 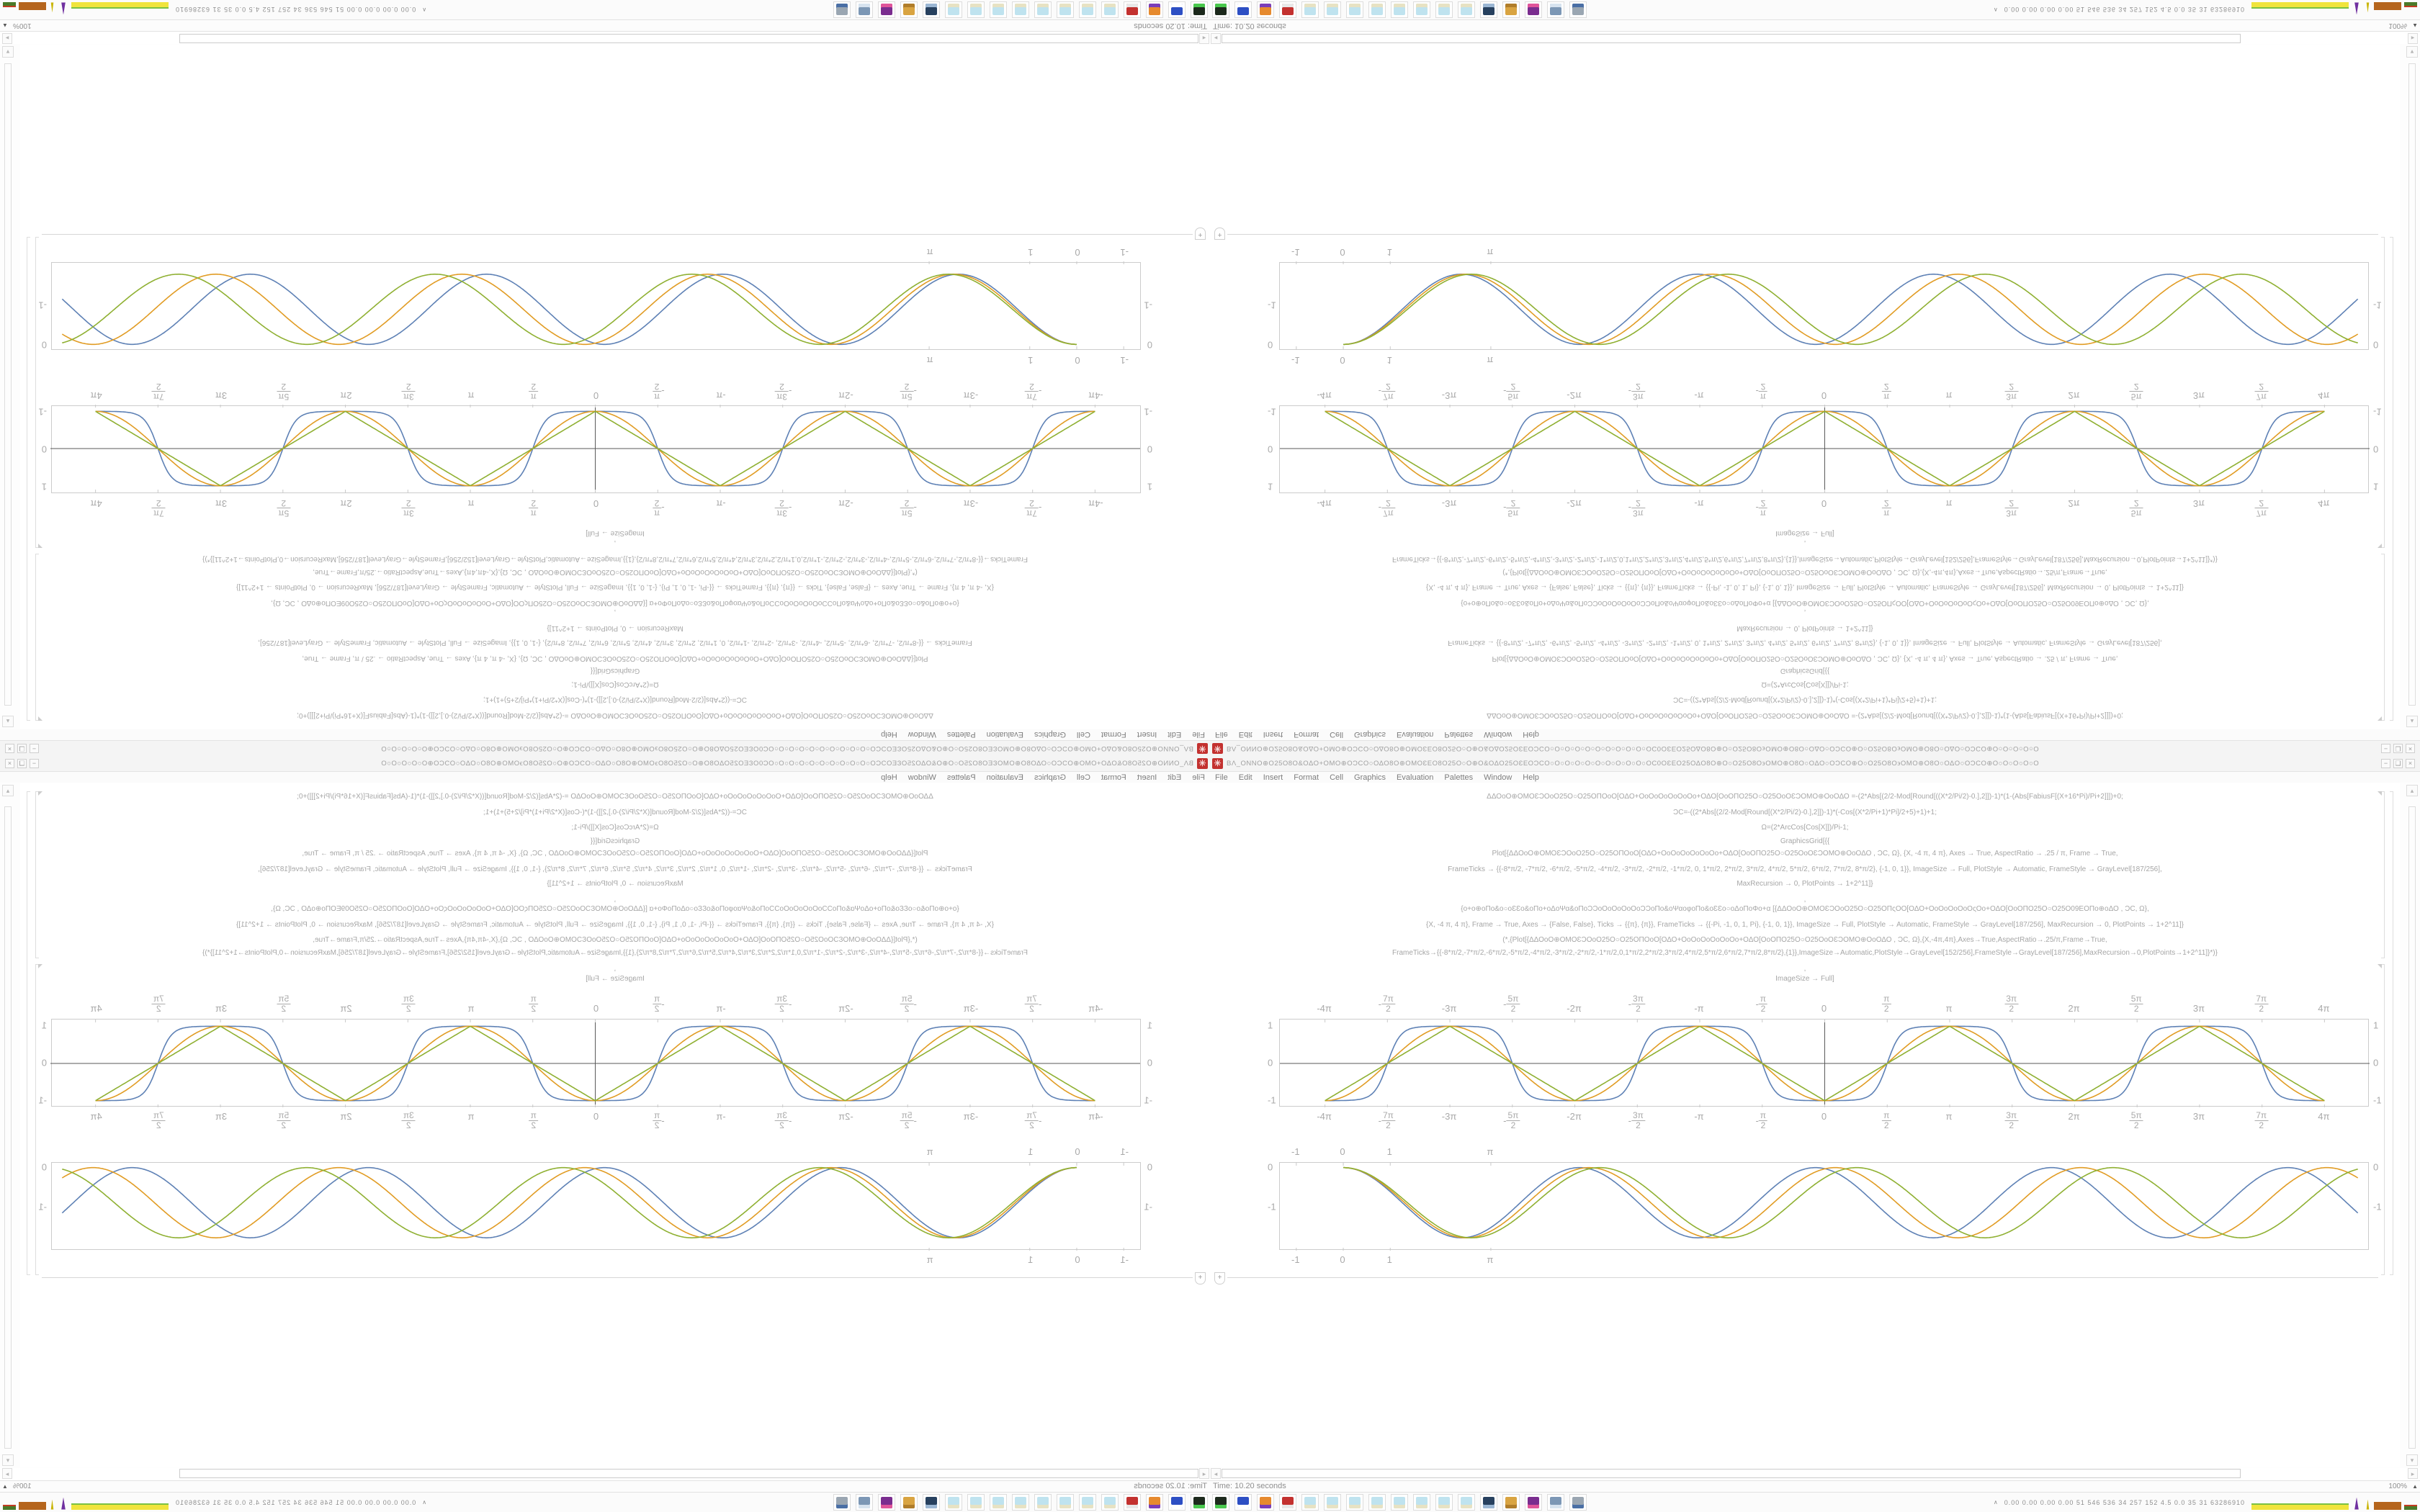 What do you see at coordinates (1534, 9) in the screenshot?
I see `gimp-purple-icon` at bounding box center [1534, 9].